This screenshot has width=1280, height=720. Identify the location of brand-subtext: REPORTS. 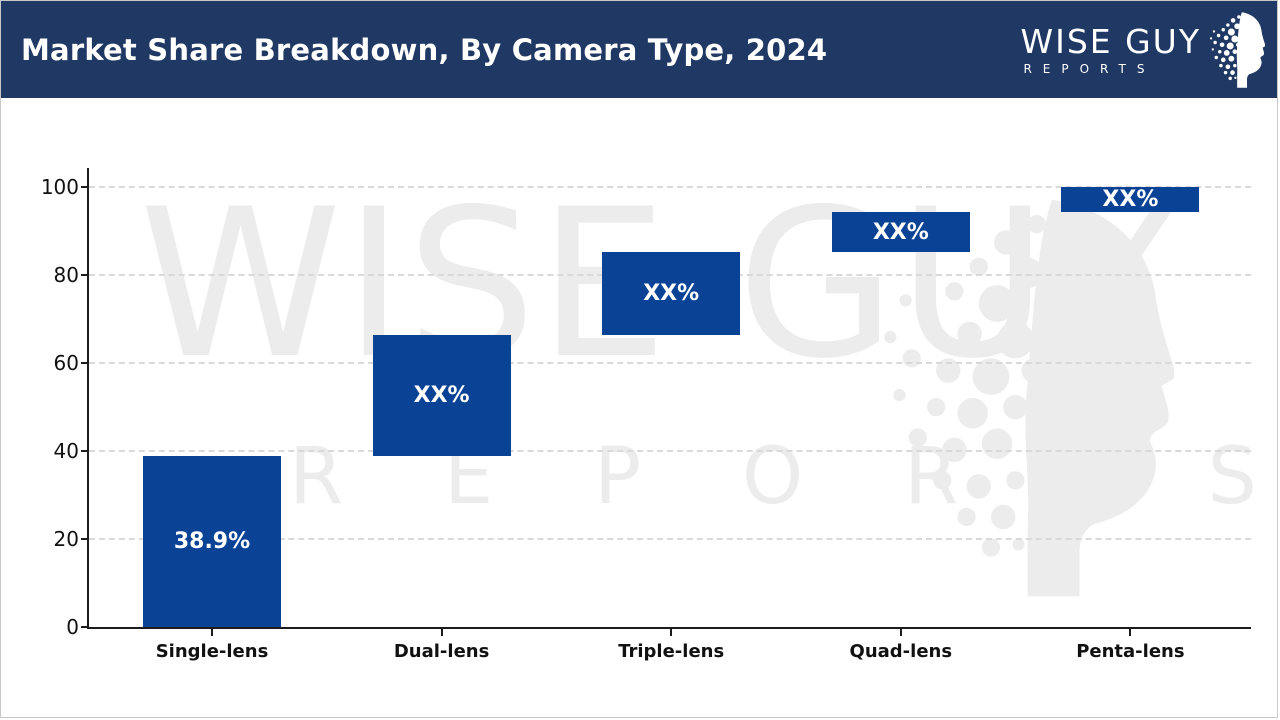
(1089, 68).